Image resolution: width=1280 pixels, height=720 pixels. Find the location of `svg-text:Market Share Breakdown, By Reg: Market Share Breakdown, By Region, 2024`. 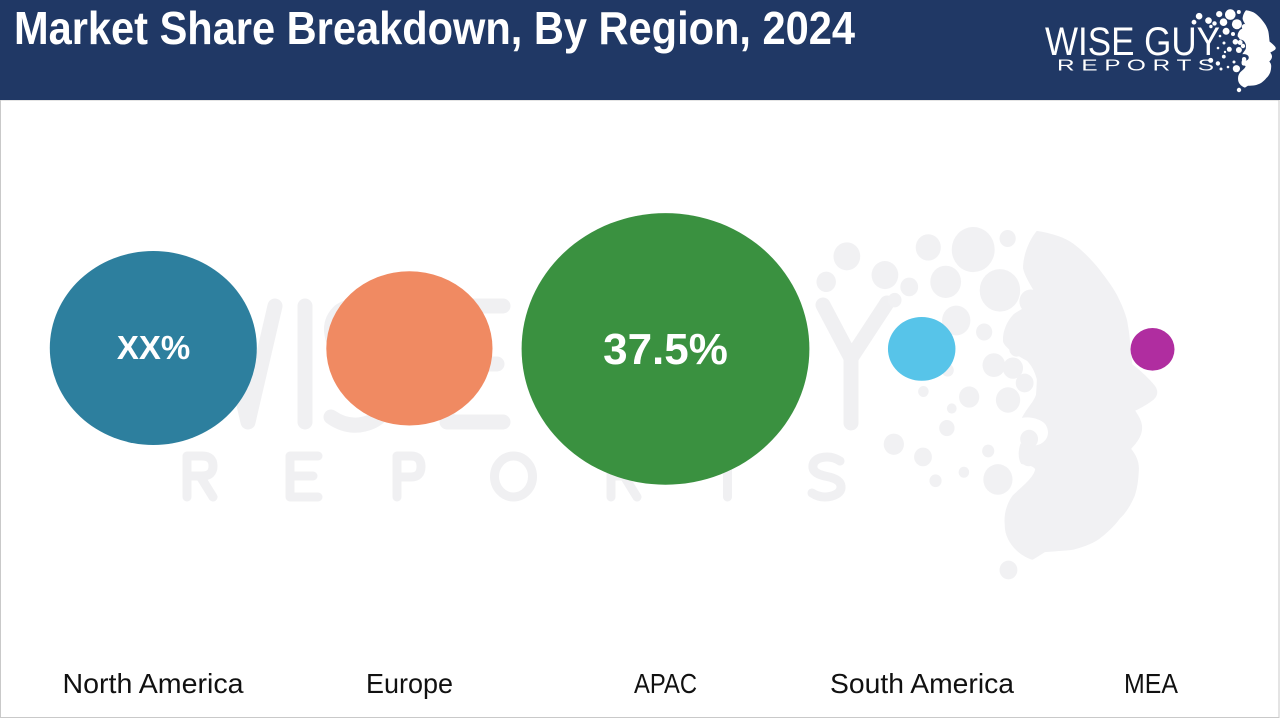

svg-text:Market Share Breakdown, By Reg: Market Share Breakdown, By Region, 2024 is located at coordinates (434, 28).